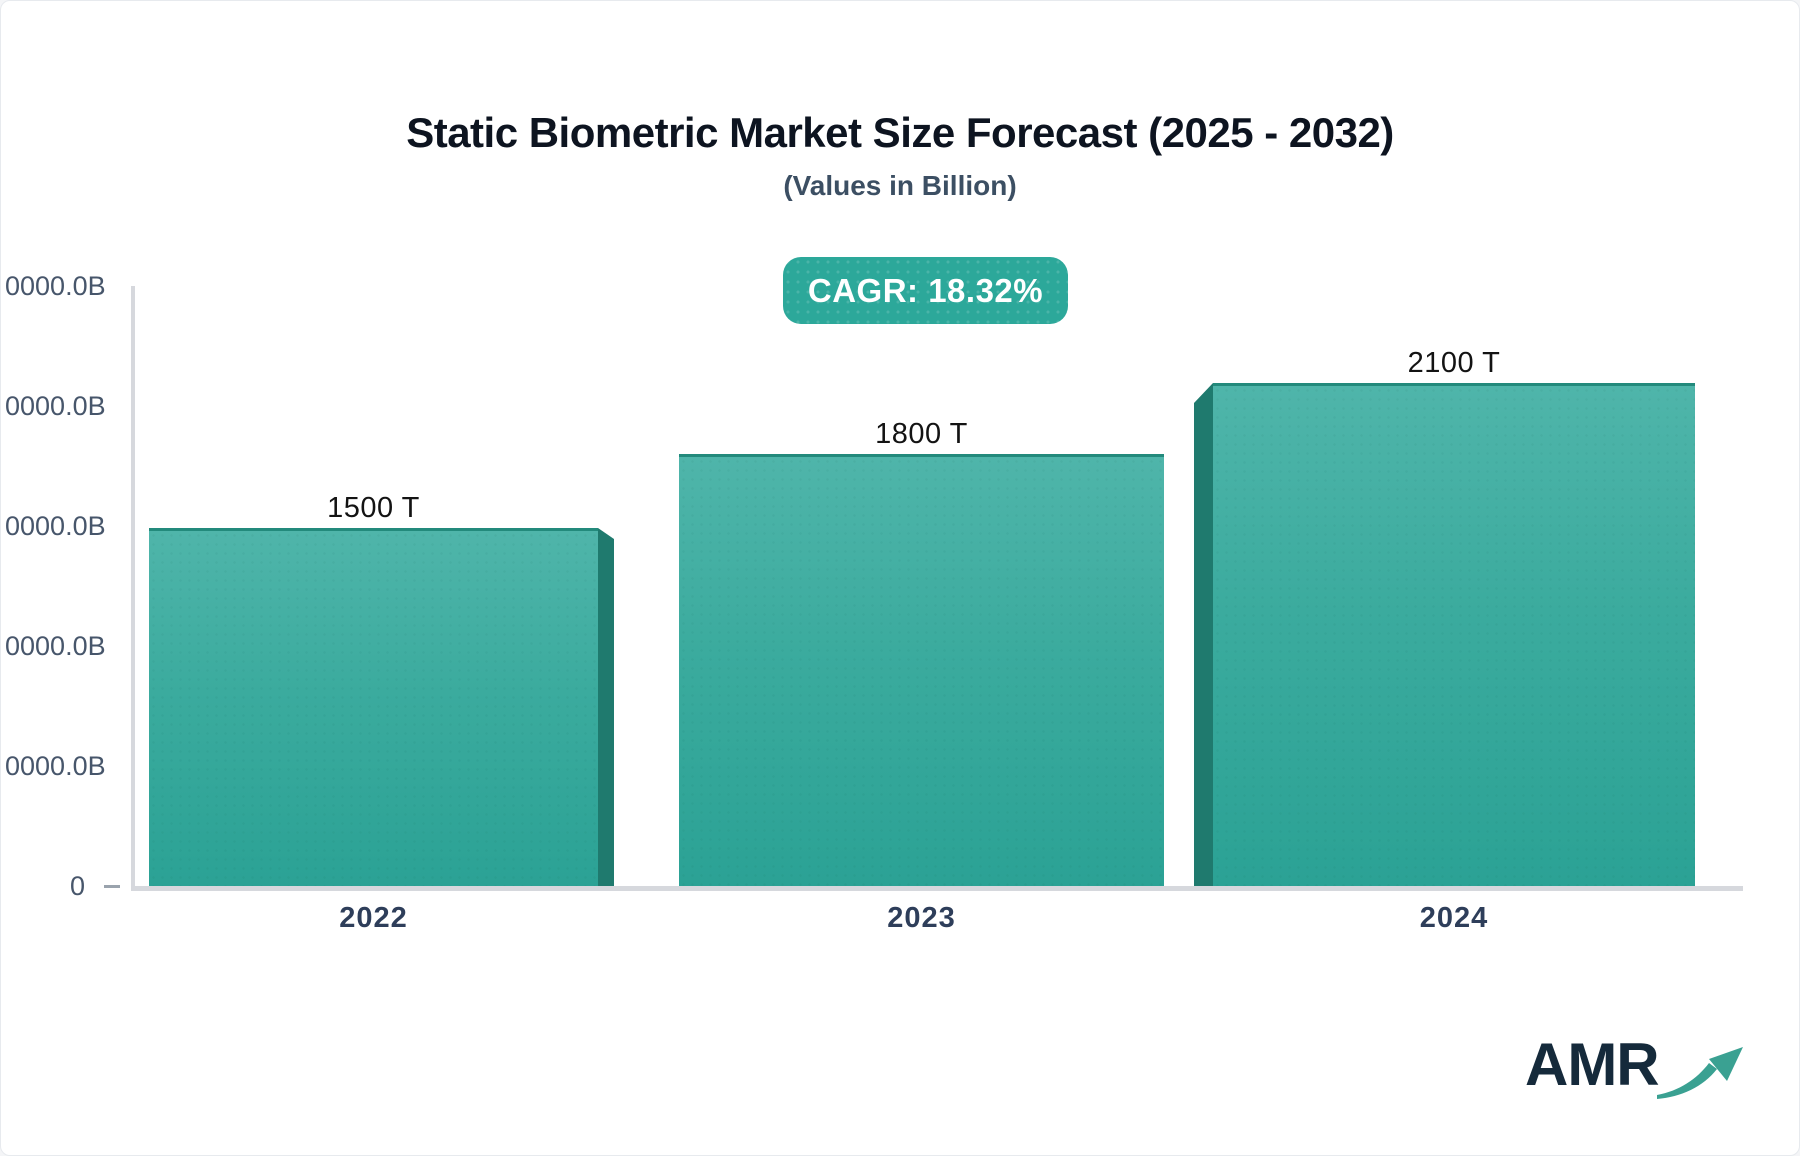 Image resolution: width=1800 pixels, height=1156 pixels. What do you see at coordinates (1454, 918) in the screenshot?
I see `x-axis-label-2024: 2024` at bounding box center [1454, 918].